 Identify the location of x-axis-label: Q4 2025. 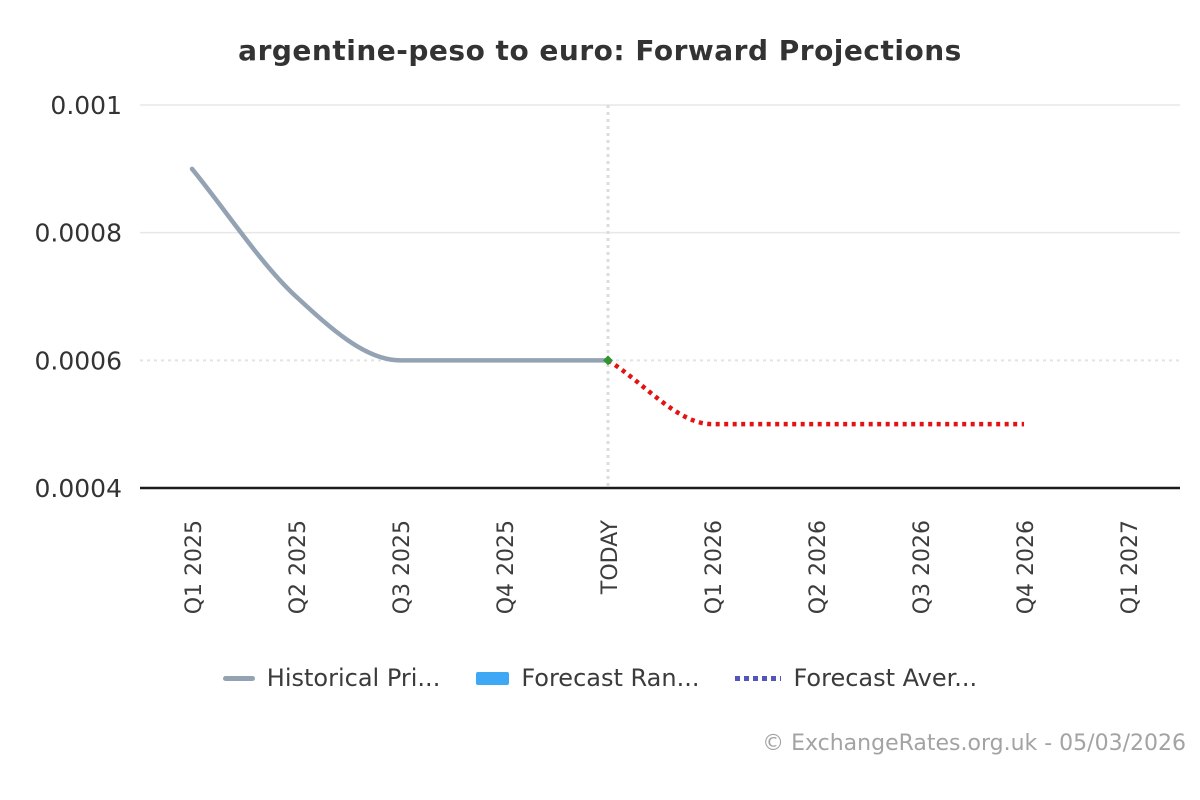
(506, 567).